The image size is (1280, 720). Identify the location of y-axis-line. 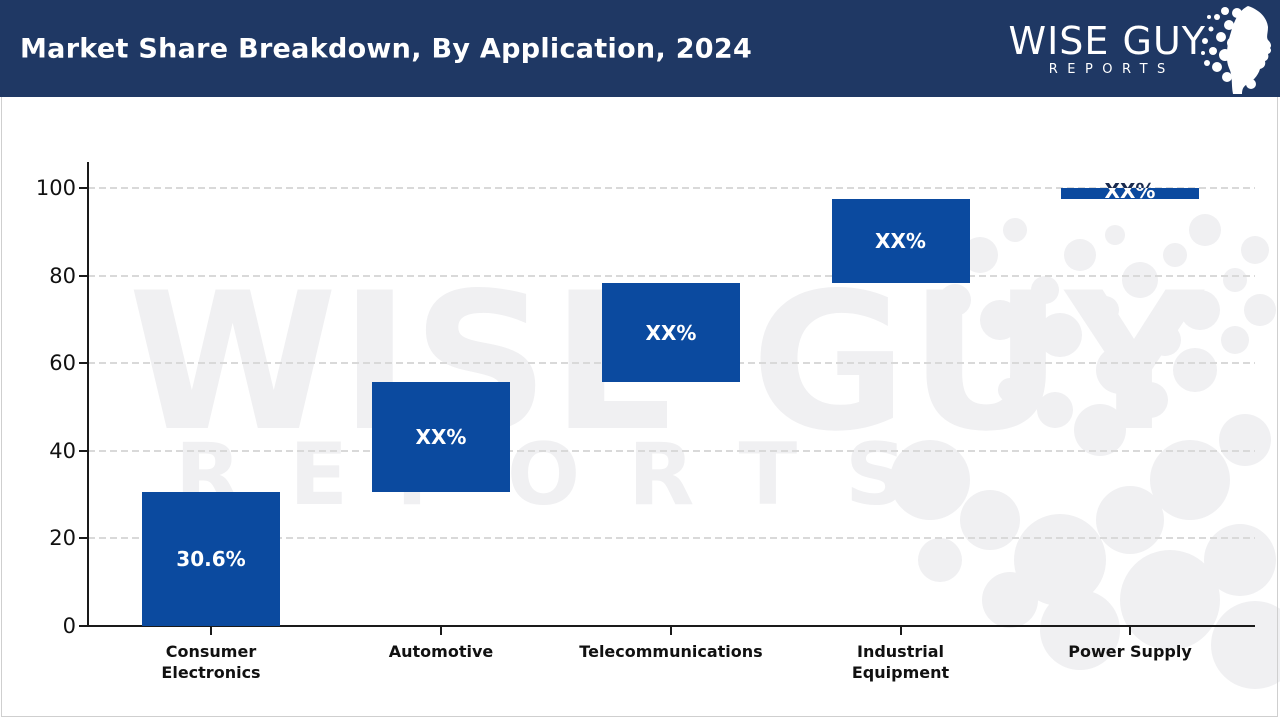
(88, 394).